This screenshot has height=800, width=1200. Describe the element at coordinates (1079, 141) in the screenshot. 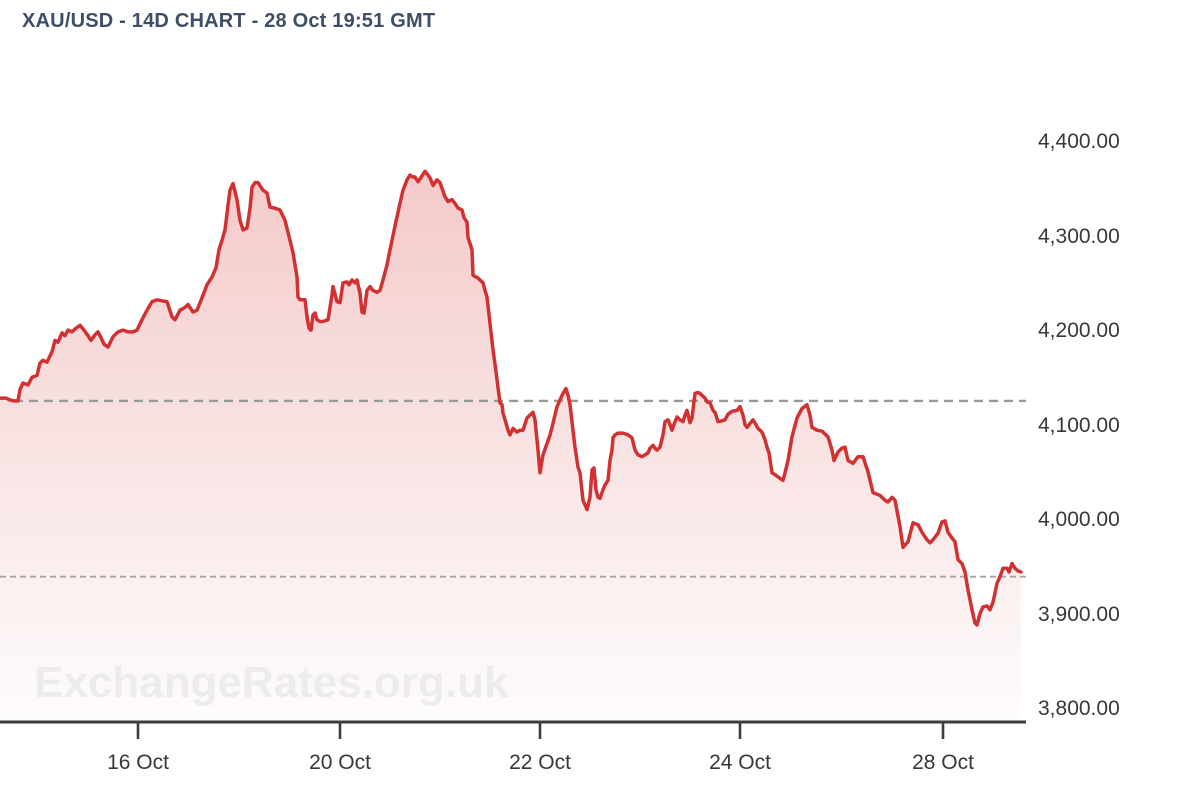

I see `y-axis-label: 4,400.00` at that location.